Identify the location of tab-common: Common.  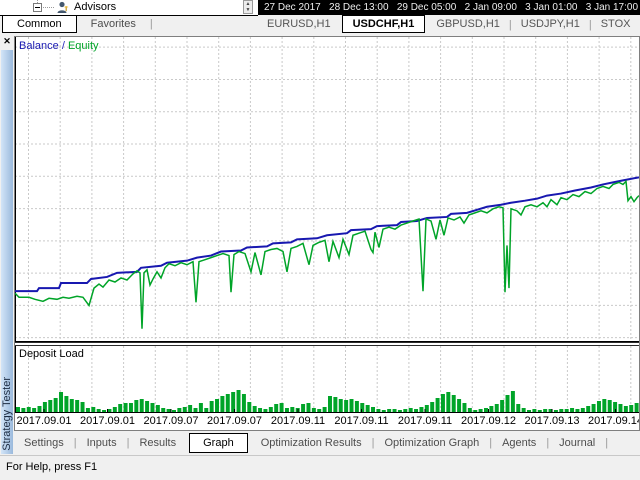
(39, 24).